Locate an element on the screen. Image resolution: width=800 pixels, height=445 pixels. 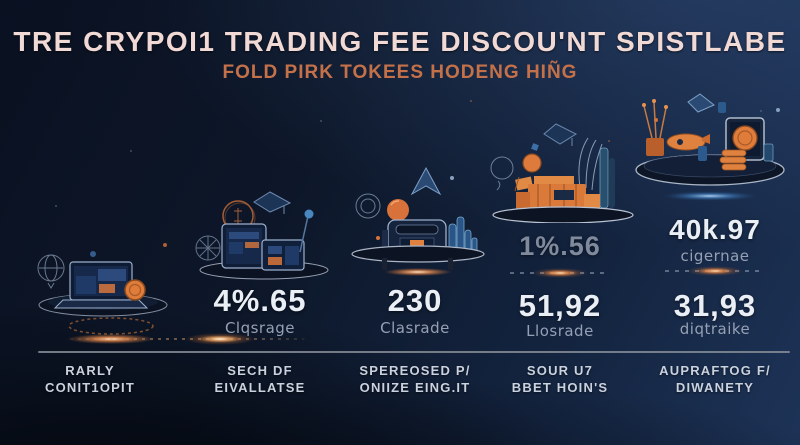
stat-value: 230 is located at coordinates (415, 300).